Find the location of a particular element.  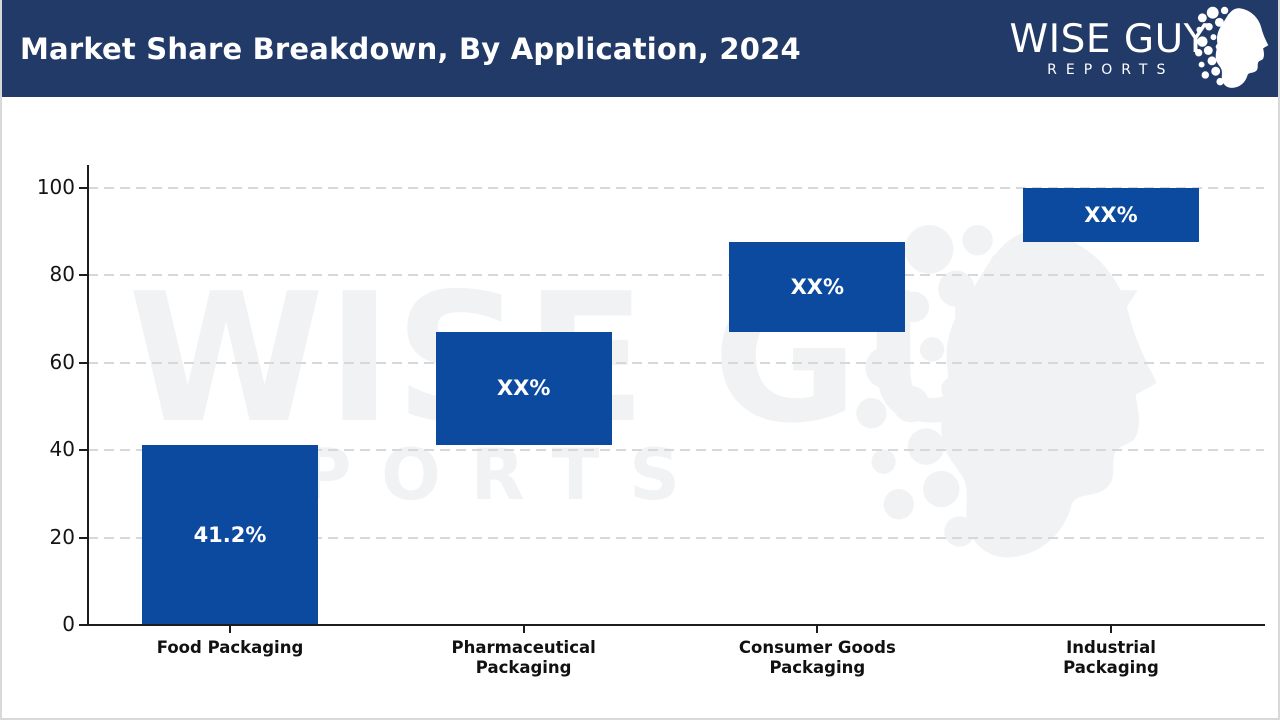

x-category-label: Industrial Packaging is located at coordinates (1111, 658).